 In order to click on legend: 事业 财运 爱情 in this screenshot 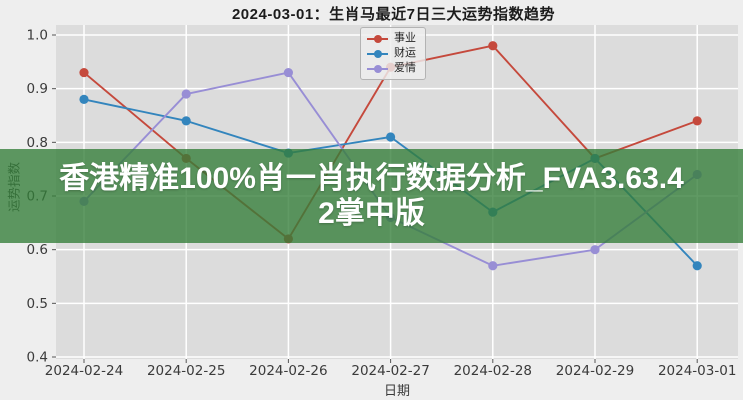, I will do `click(393, 53)`.